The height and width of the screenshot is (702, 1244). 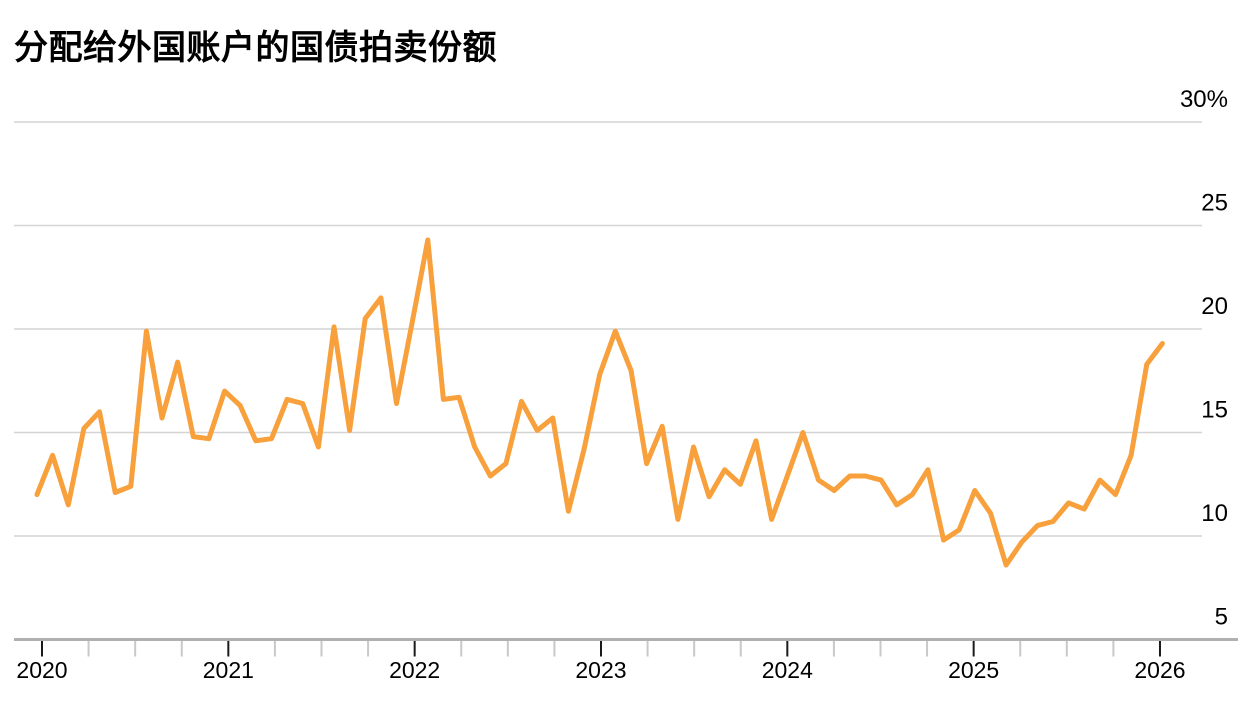 What do you see at coordinates (1204, 358) in the screenshot?
I see `y-axis-labels: 30% 25 20 15 10 5` at bounding box center [1204, 358].